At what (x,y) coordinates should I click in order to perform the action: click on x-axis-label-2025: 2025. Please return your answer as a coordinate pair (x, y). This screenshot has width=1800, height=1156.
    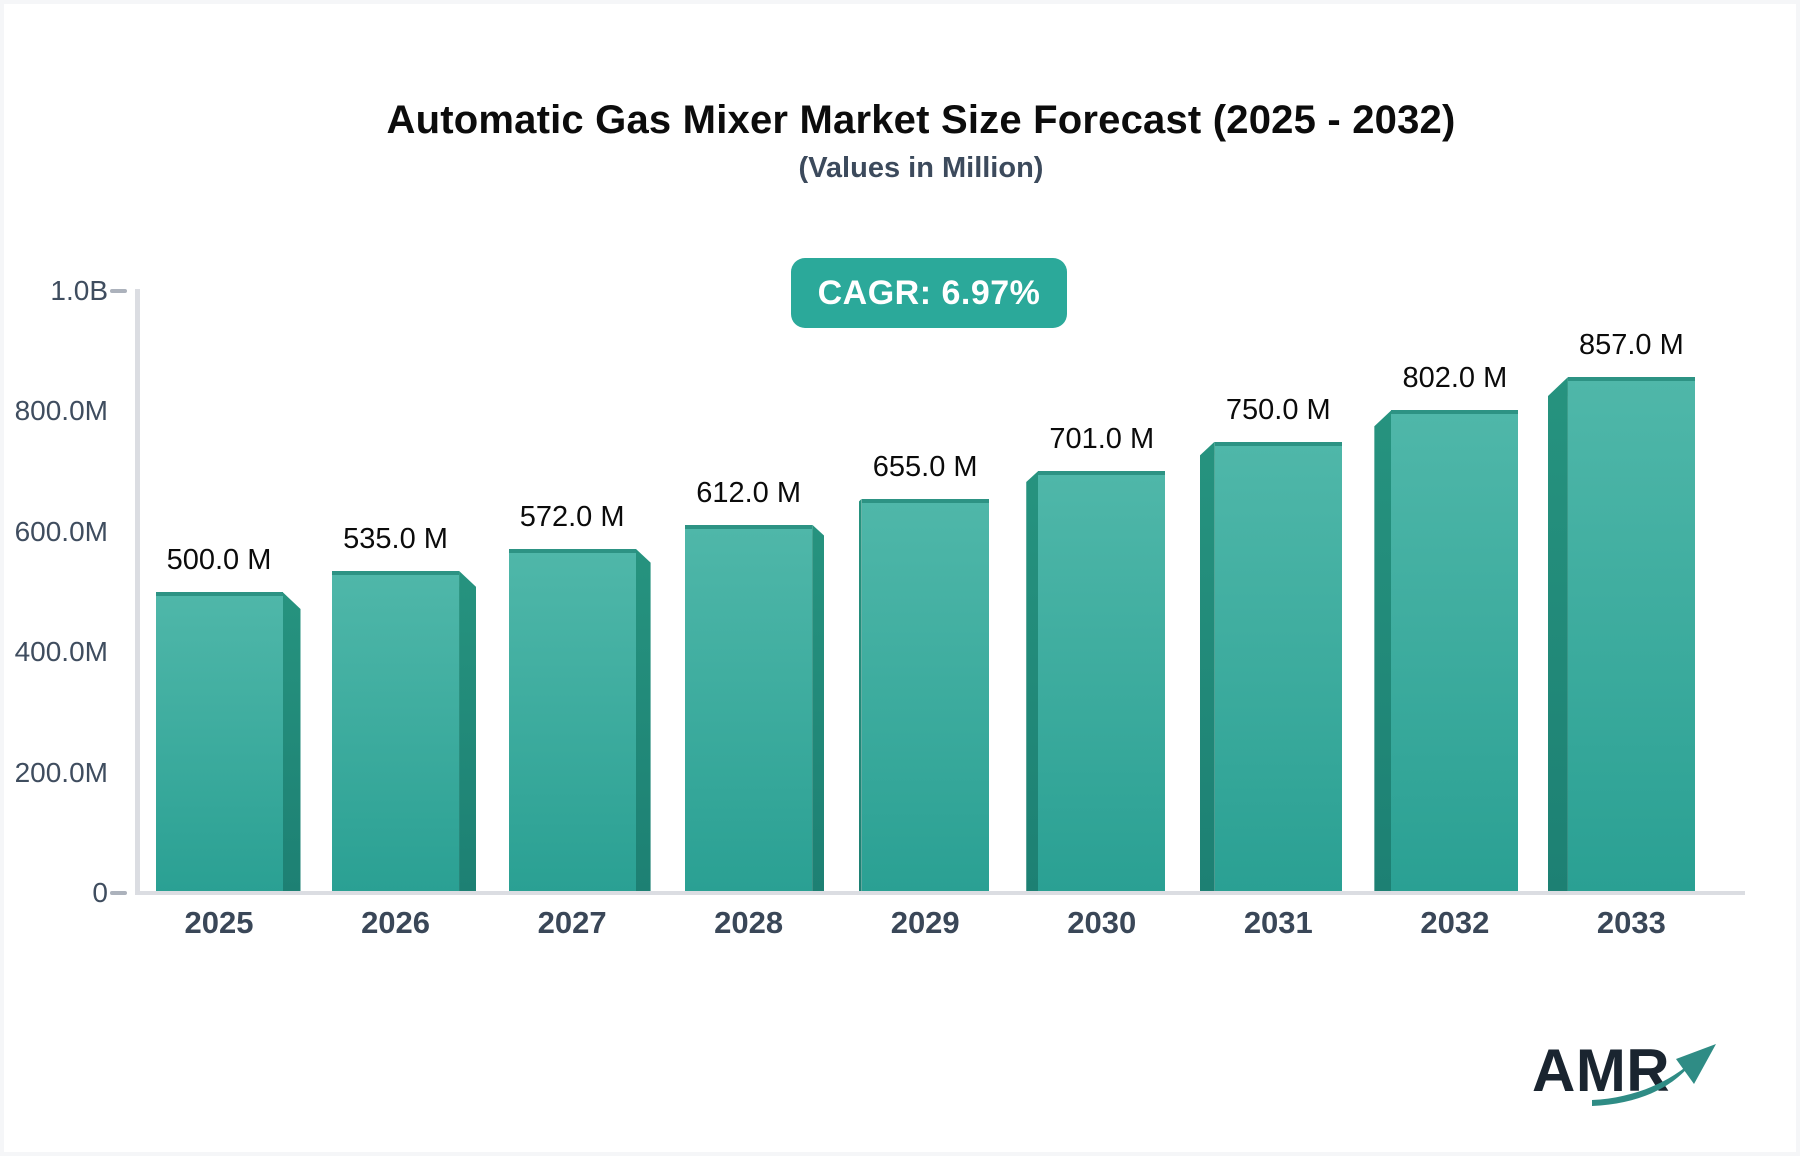
    Looking at the image, I should click on (219, 922).